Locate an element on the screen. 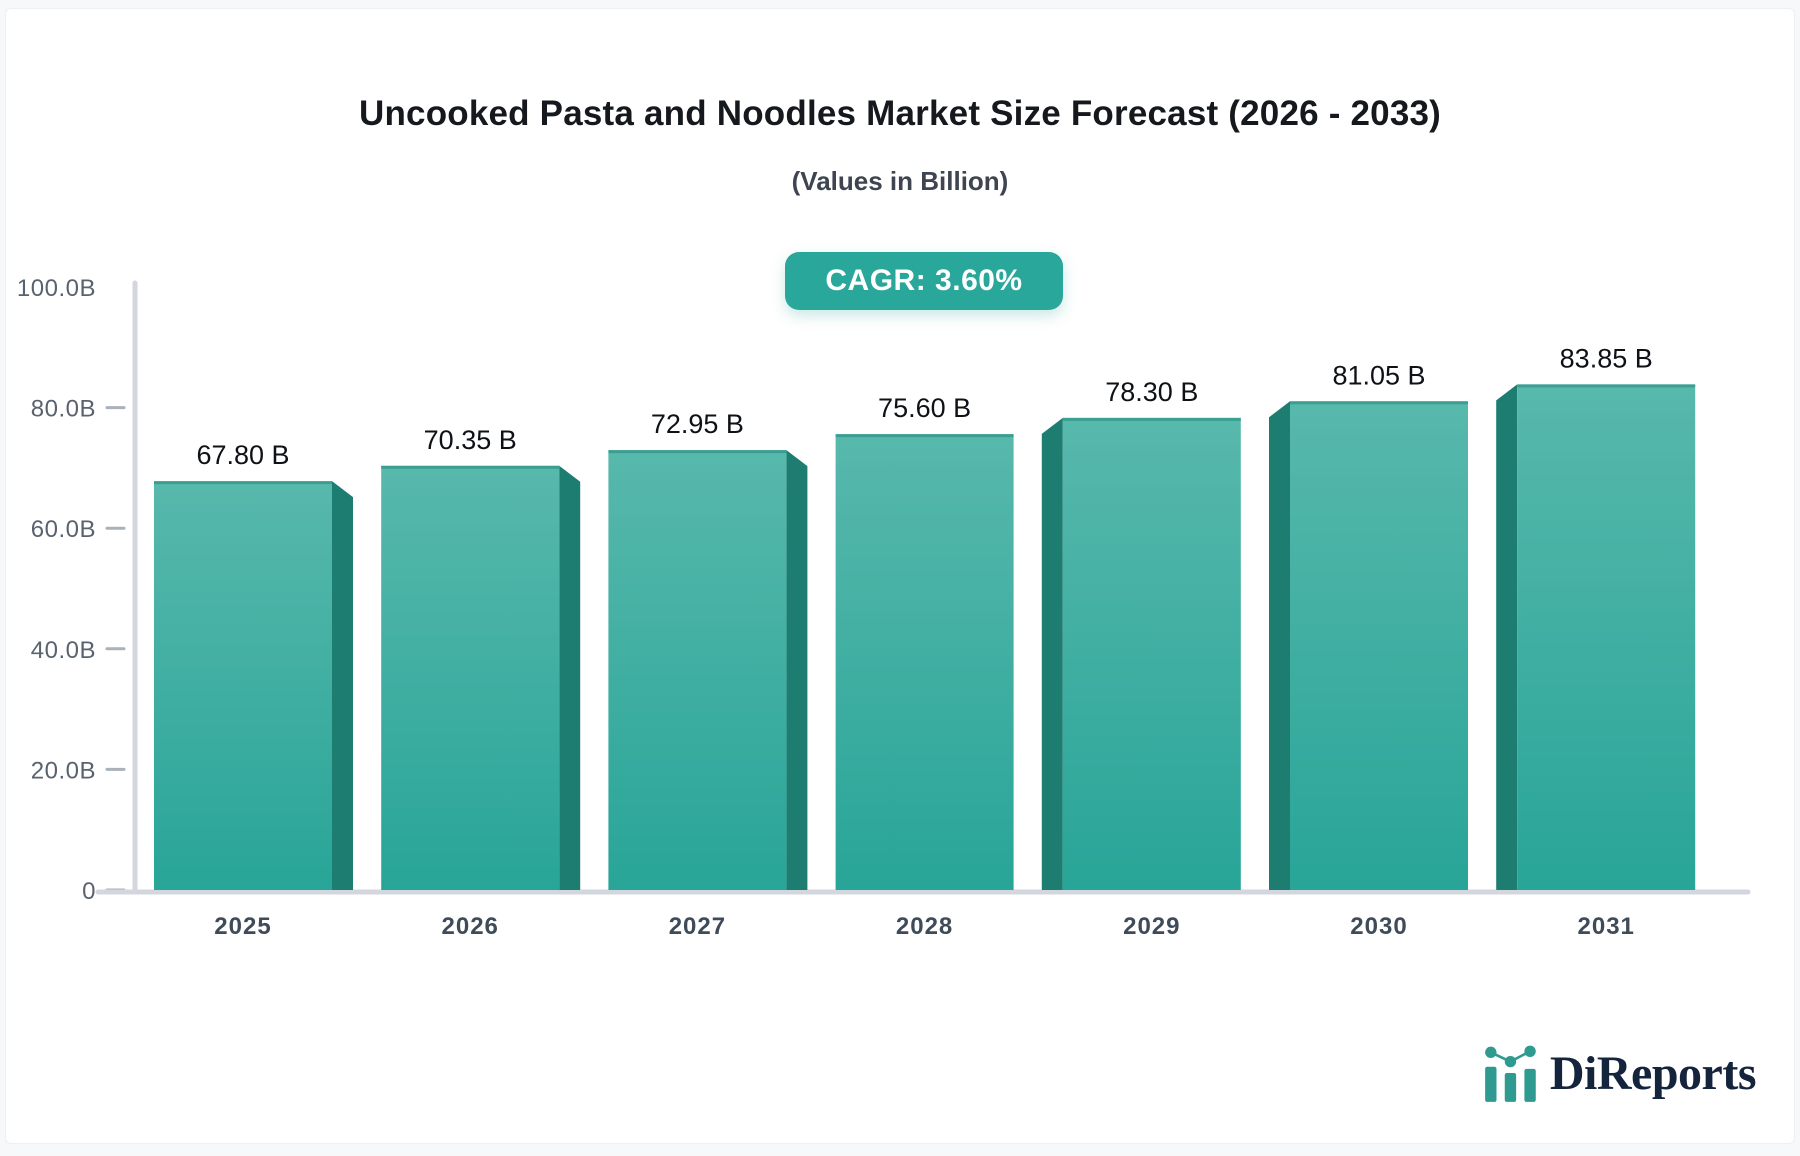  cagr-badge-label: CAGR: 3.60% is located at coordinates (924, 280).